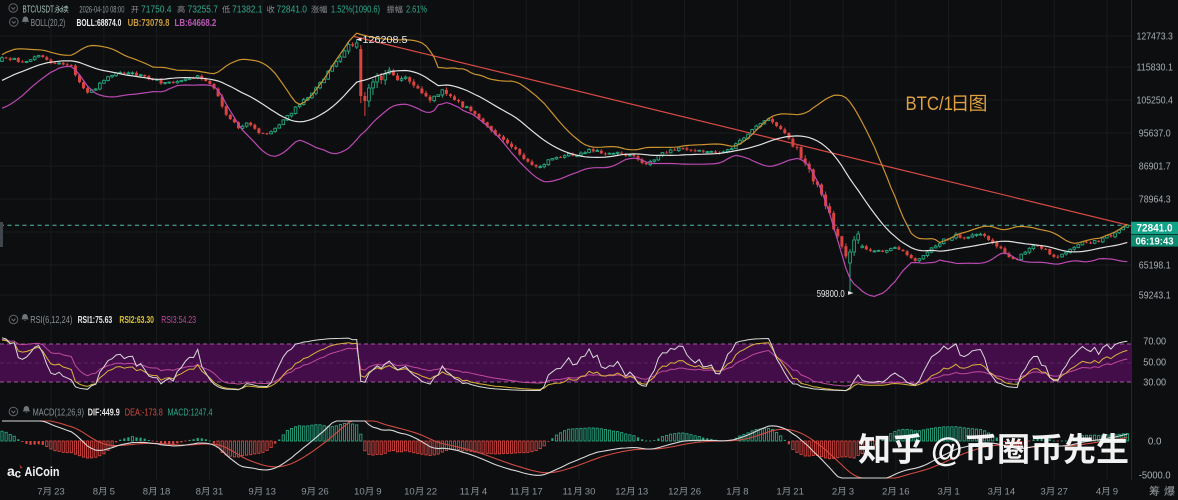  I want to click on svg-text: 30.00, so click(1154, 383).